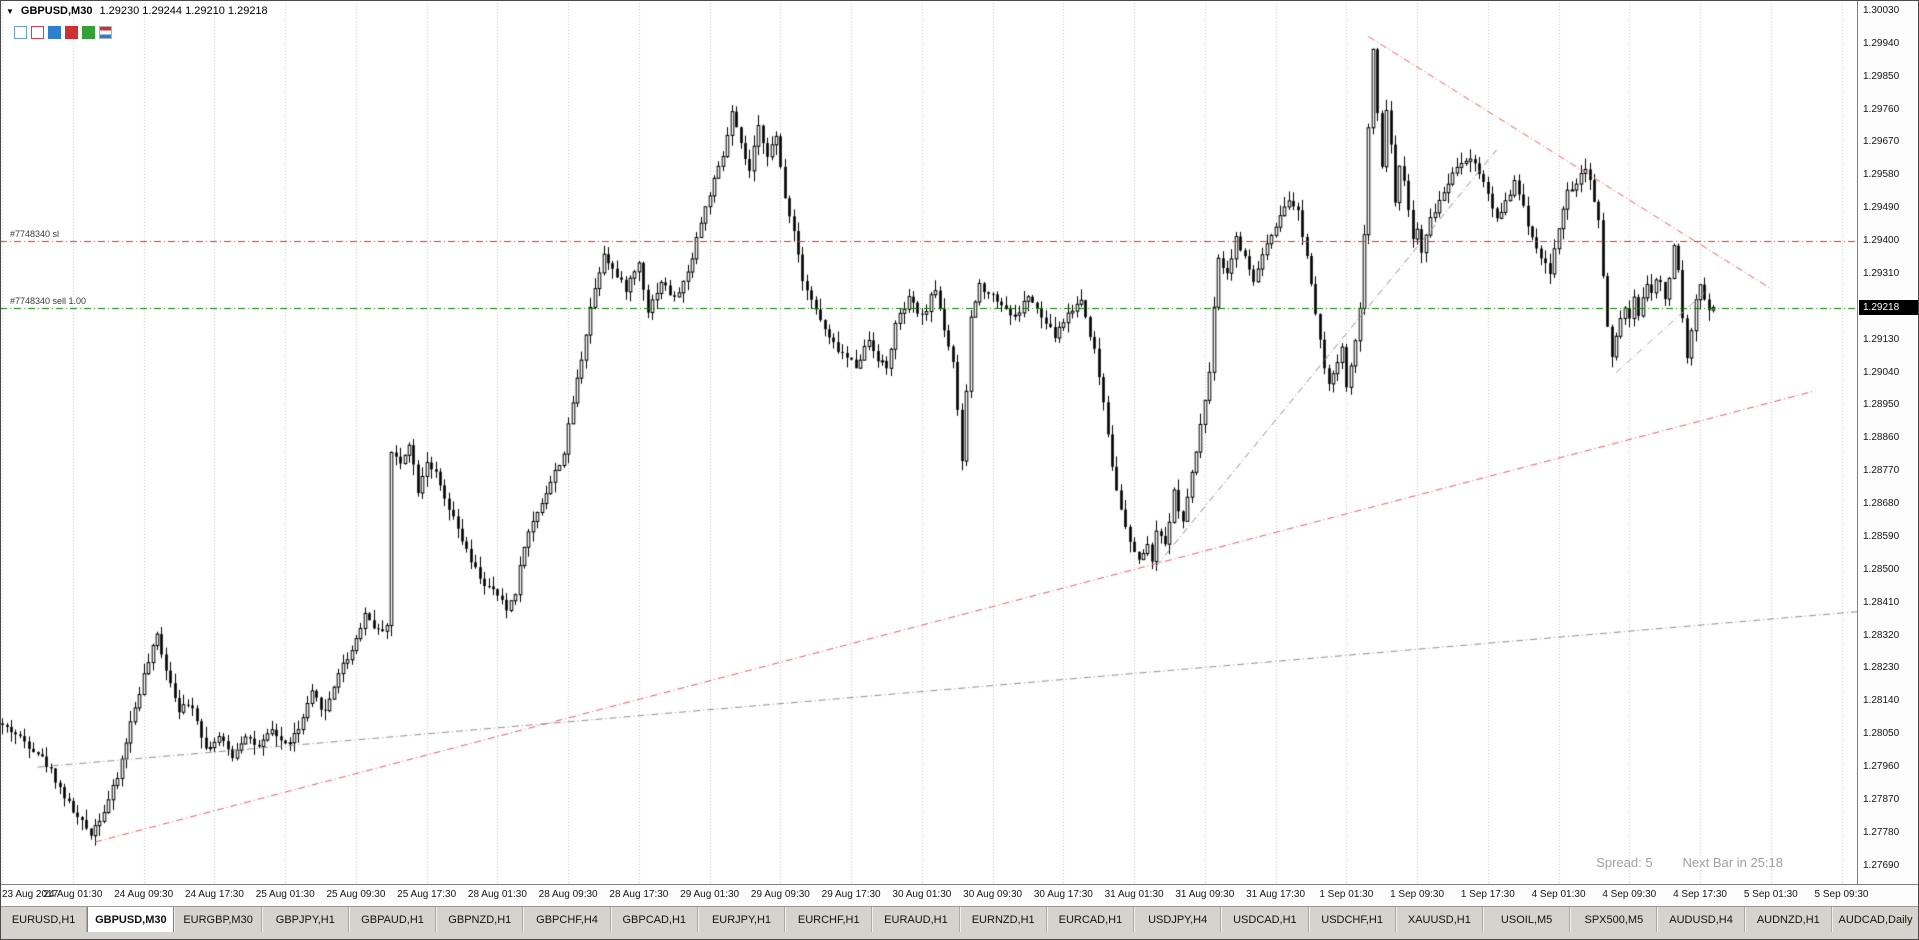 The width and height of the screenshot is (1919, 940). What do you see at coordinates (285, 894) in the screenshot?
I see `time-axis-label: 25 Aug 01:30` at bounding box center [285, 894].